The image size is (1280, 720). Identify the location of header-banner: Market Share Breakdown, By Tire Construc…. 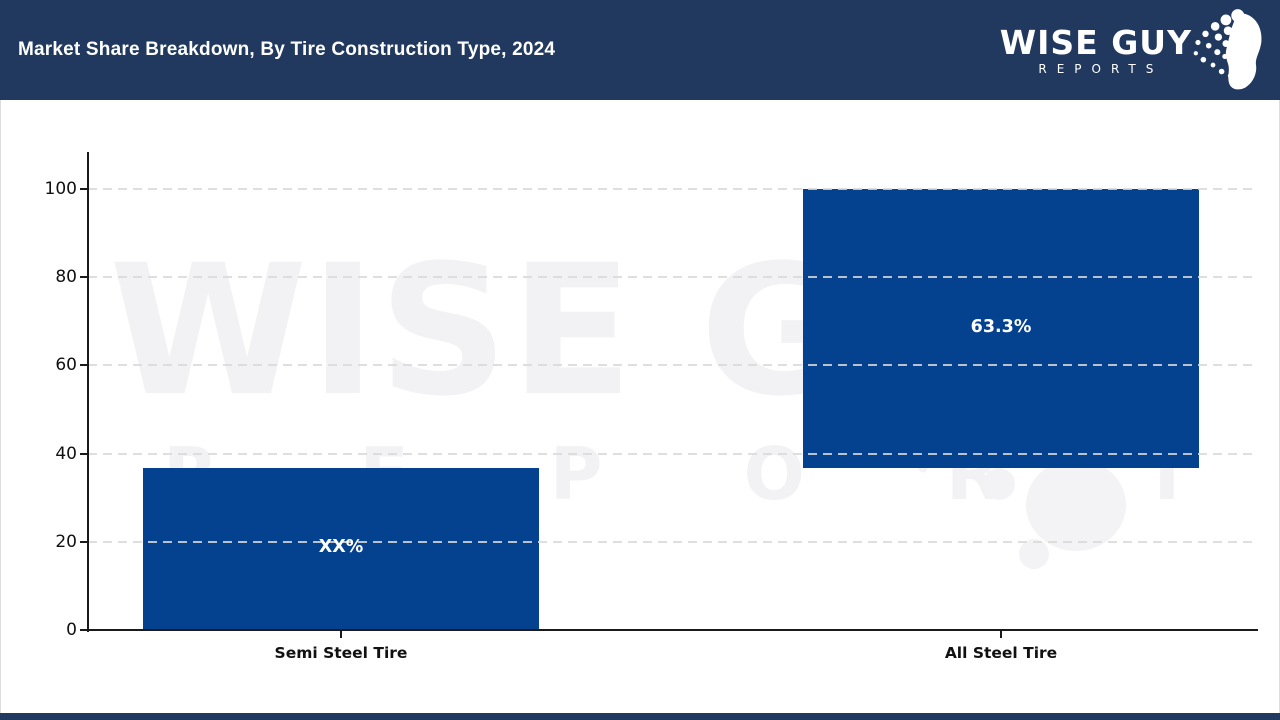
(640, 50).